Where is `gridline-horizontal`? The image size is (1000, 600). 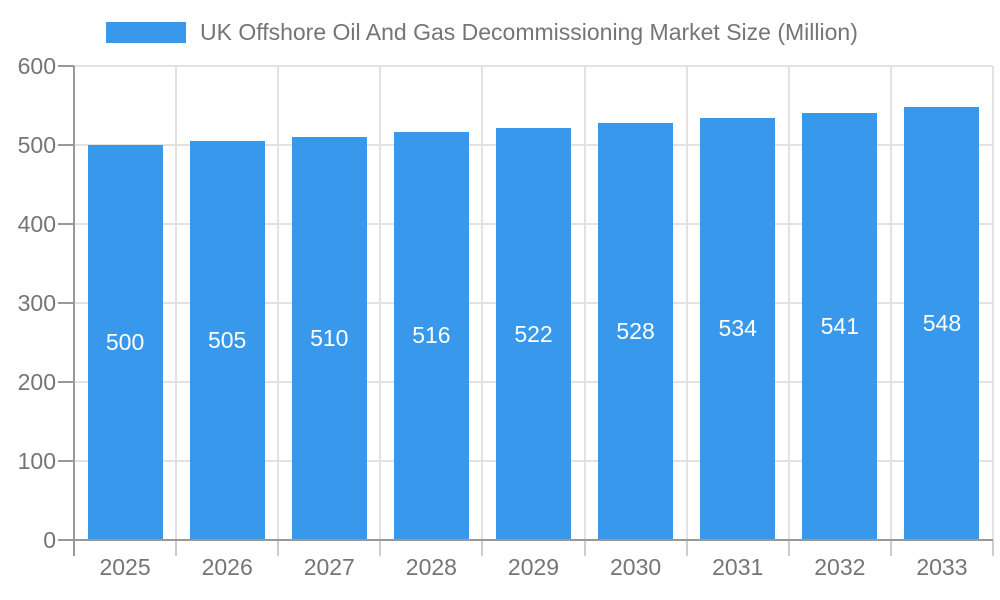 gridline-horizontal is located at coordinates (533, 66).